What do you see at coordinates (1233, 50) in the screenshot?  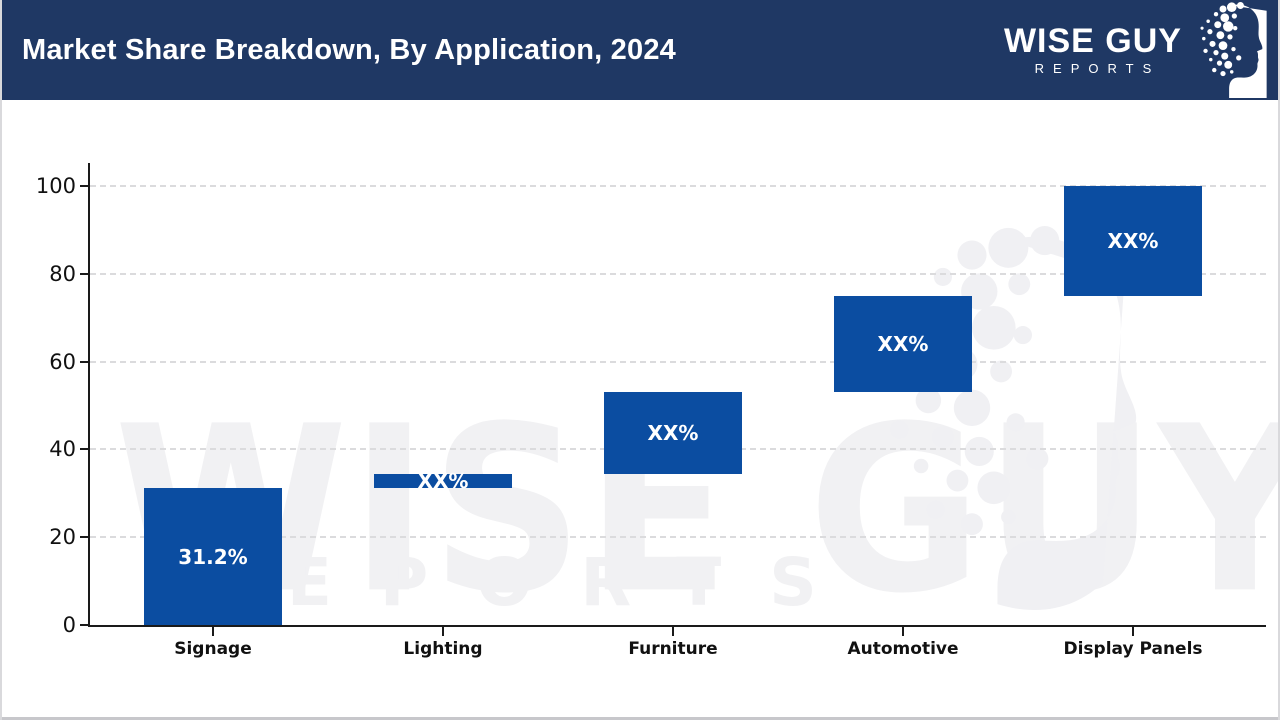 I see `head-dots-icon` at bounding box center [1233, 50].